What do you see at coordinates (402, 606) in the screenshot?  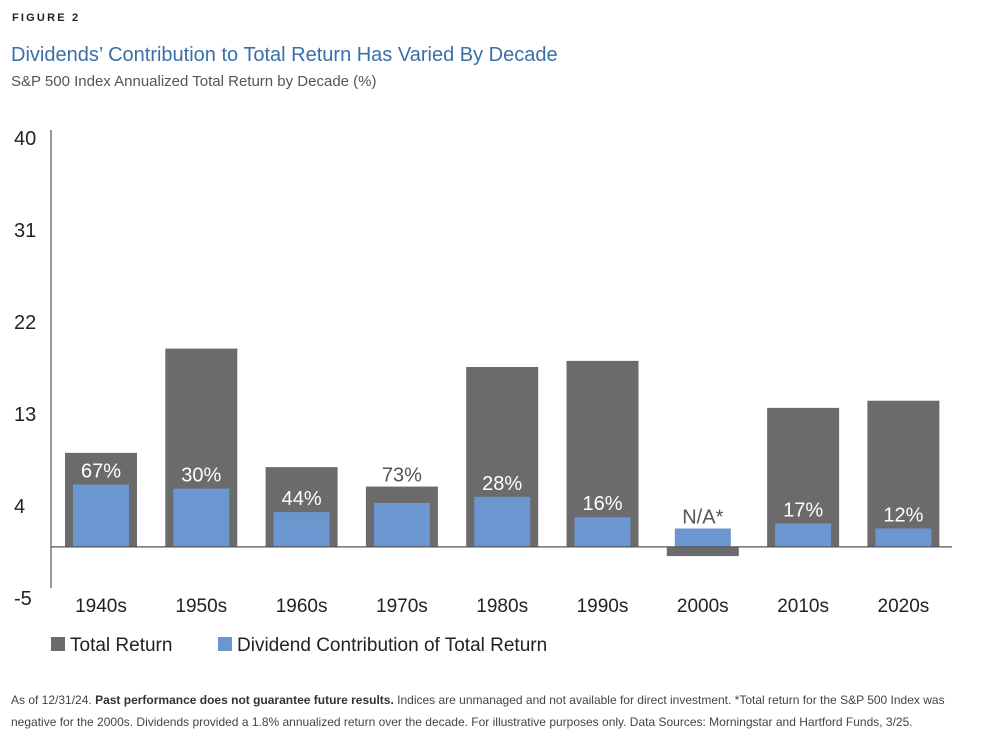 I see `x-tick-label: 1970s` at bounding box center [402, 606].